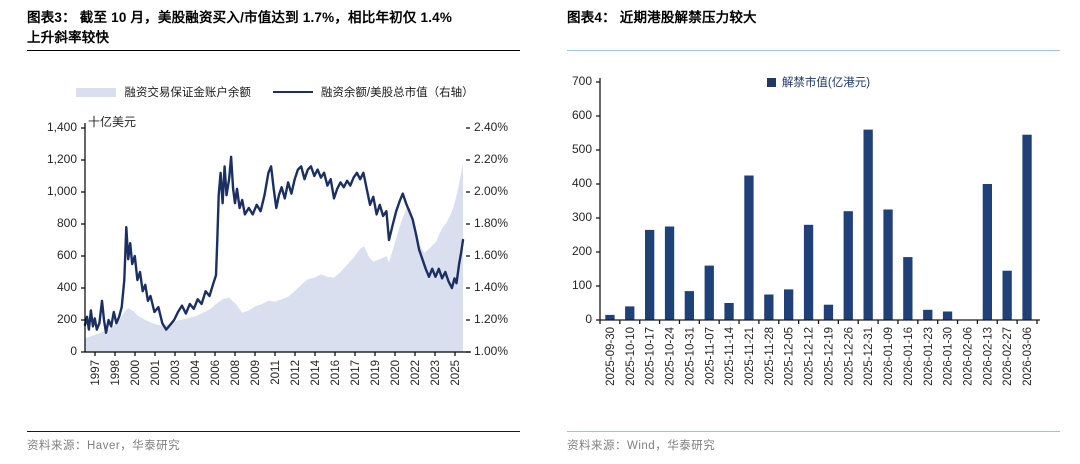 This screenshot has height=464, width=1080. I want to click on figure3-title-line1: 图表3： 截至 10 月，美股融资买入/市值达到 1.7%，相比年初仅 1.4%, so click(240, 17).